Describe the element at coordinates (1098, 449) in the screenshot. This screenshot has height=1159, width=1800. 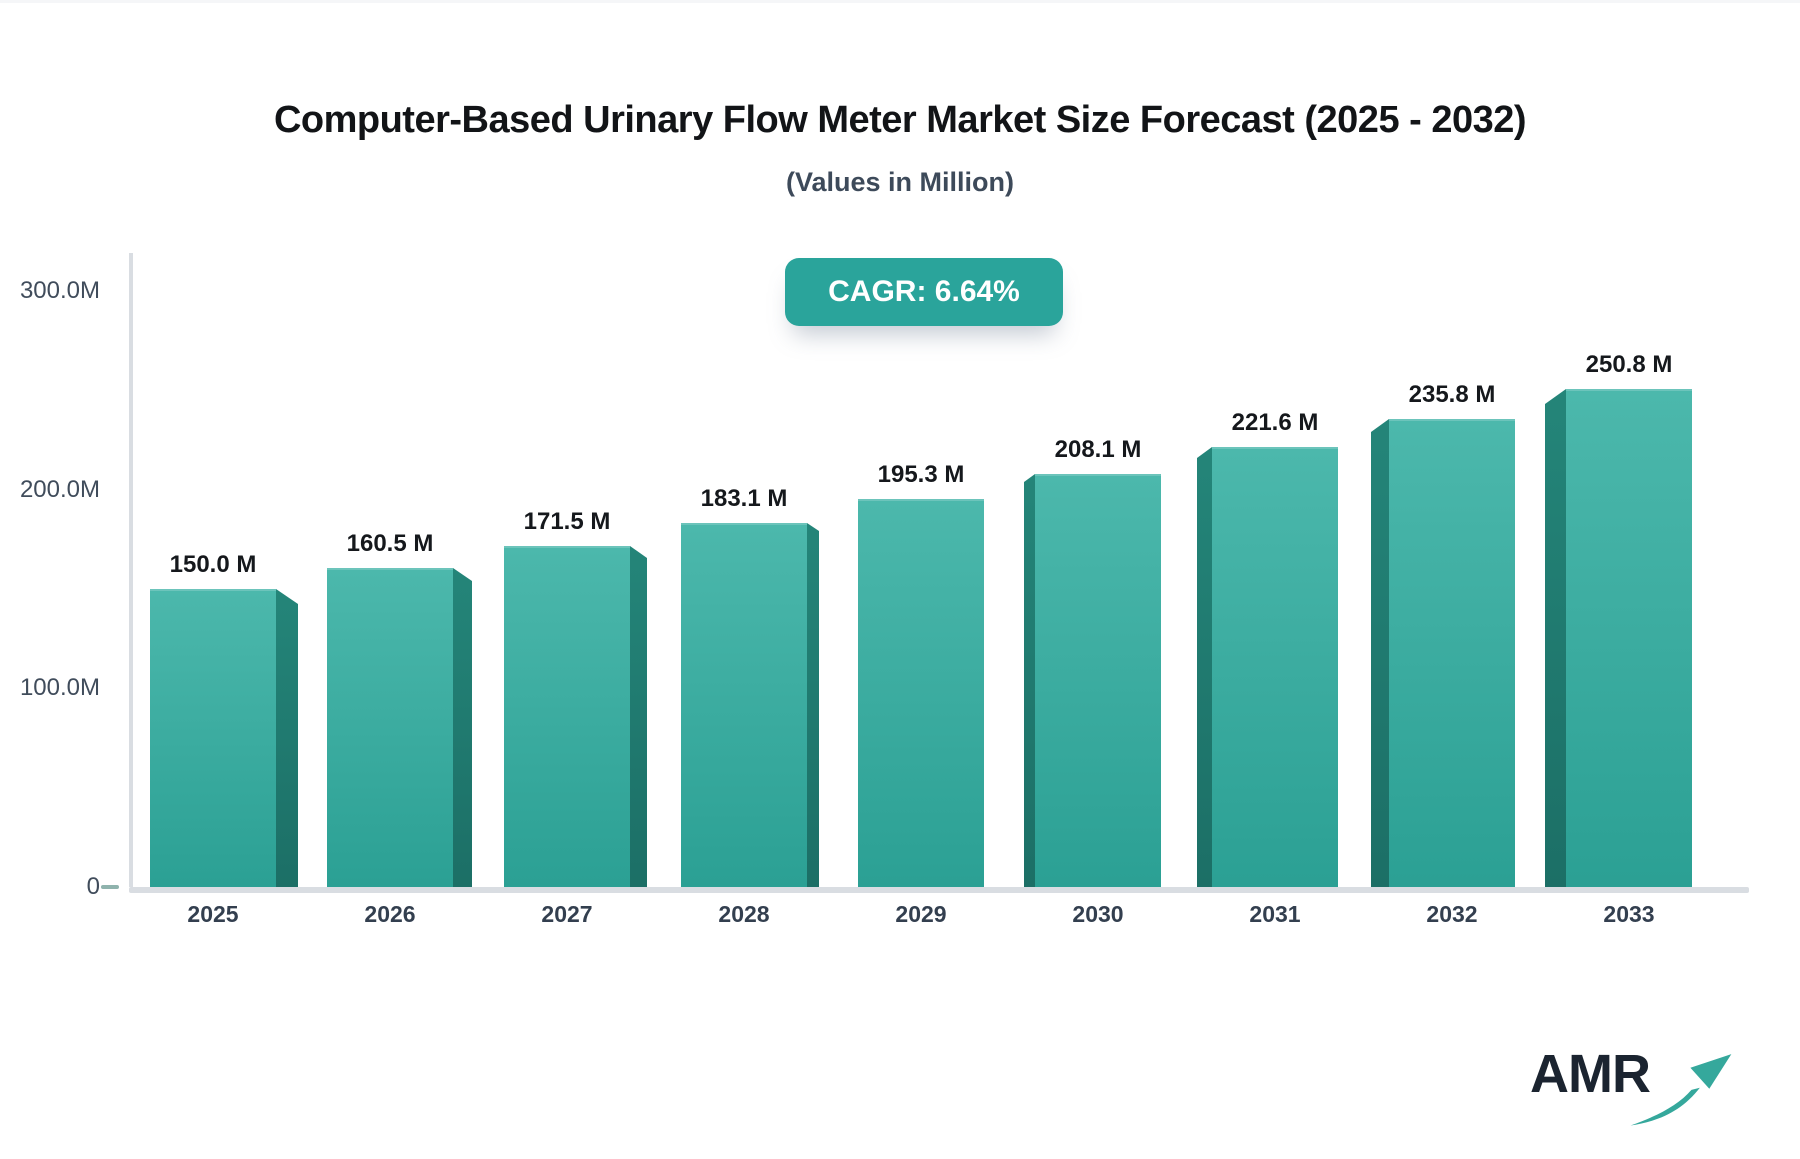
I see `bar-value-label: 208.1 M` at that location.